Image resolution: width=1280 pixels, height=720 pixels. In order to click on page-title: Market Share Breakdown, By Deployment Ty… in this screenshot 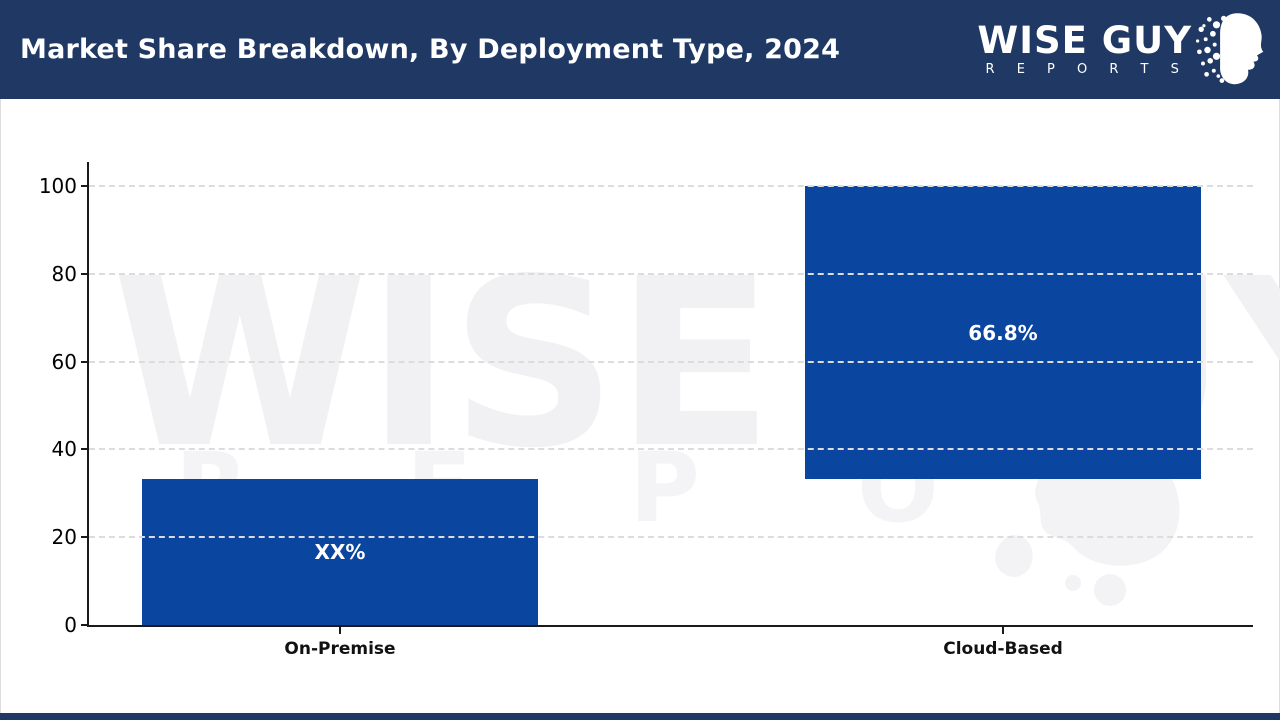, I will do `click(430, 49)`.